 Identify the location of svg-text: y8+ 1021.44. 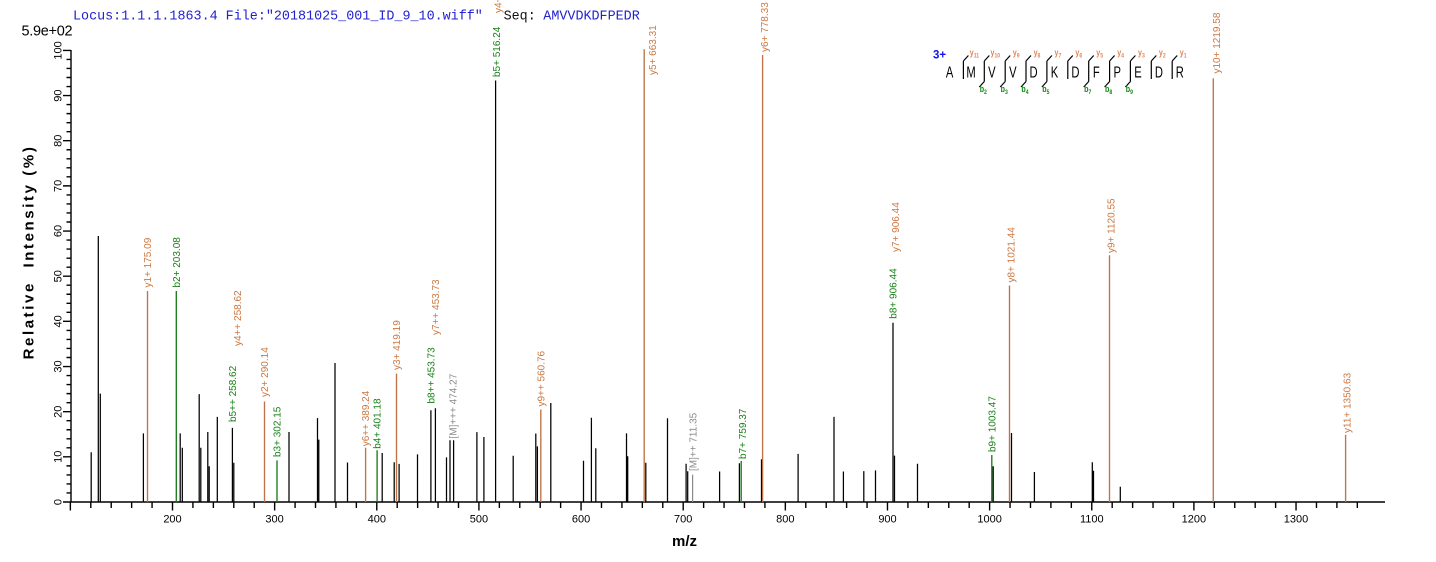
(1011, 255).